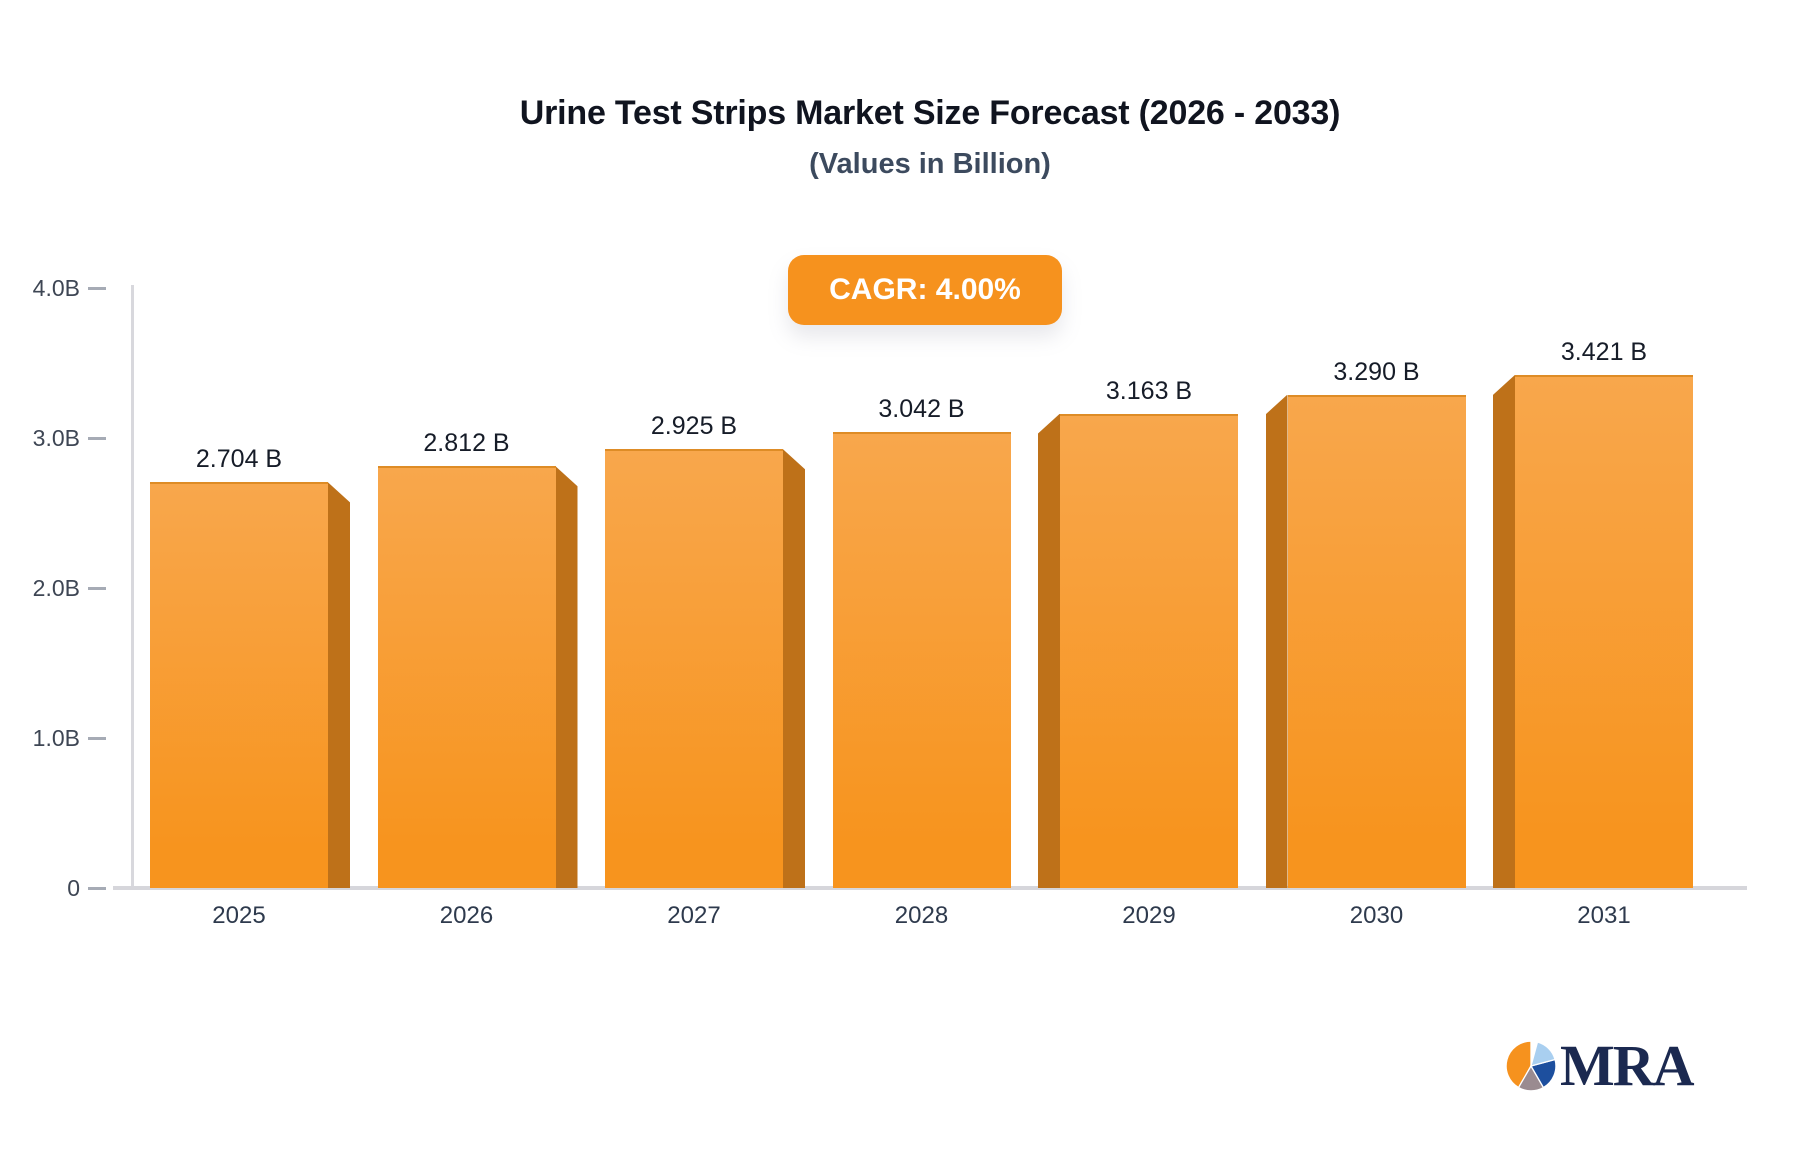 The width and height of the screenshot is (1800, 1156). Describe the element at coordinates (1543, 1054) in the screenshot. I see `logo-pie-slice-light-blue` at that location.